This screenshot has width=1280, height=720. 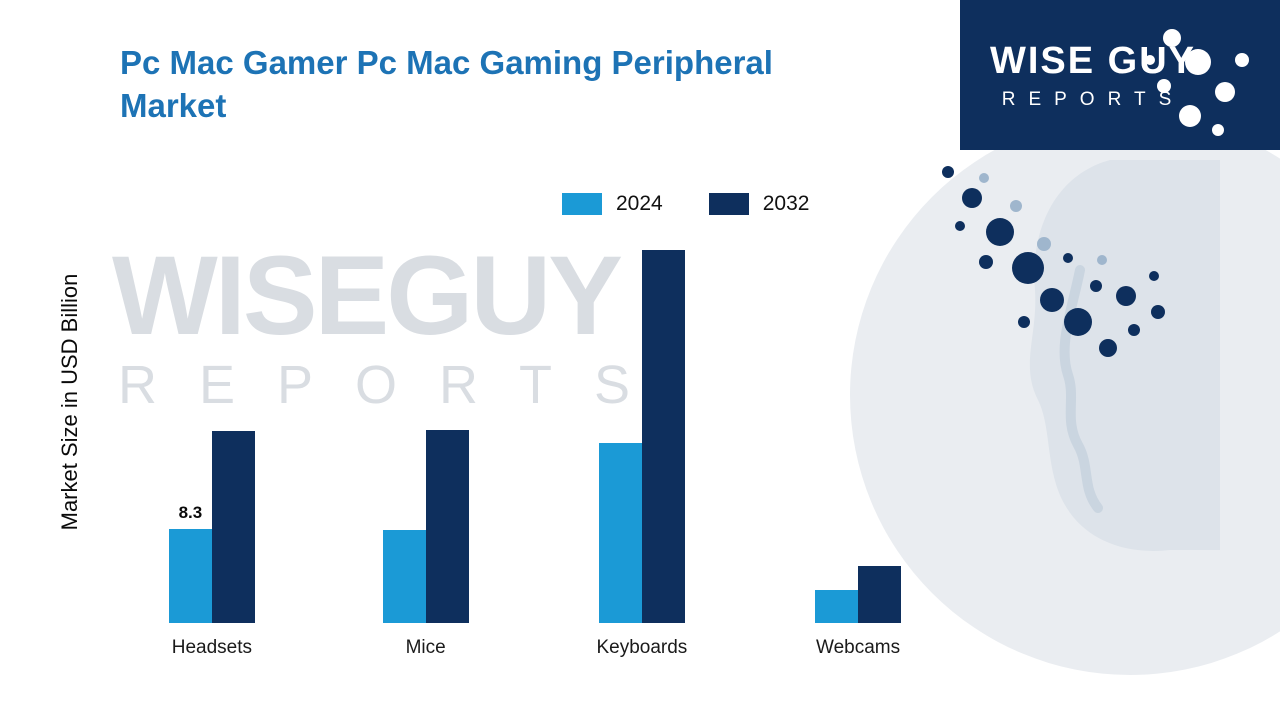 What do you see at coordinates (685, 204) in the screenshot?
I see `chart-legend: 2024 2032` at bounding box center [685, 204].